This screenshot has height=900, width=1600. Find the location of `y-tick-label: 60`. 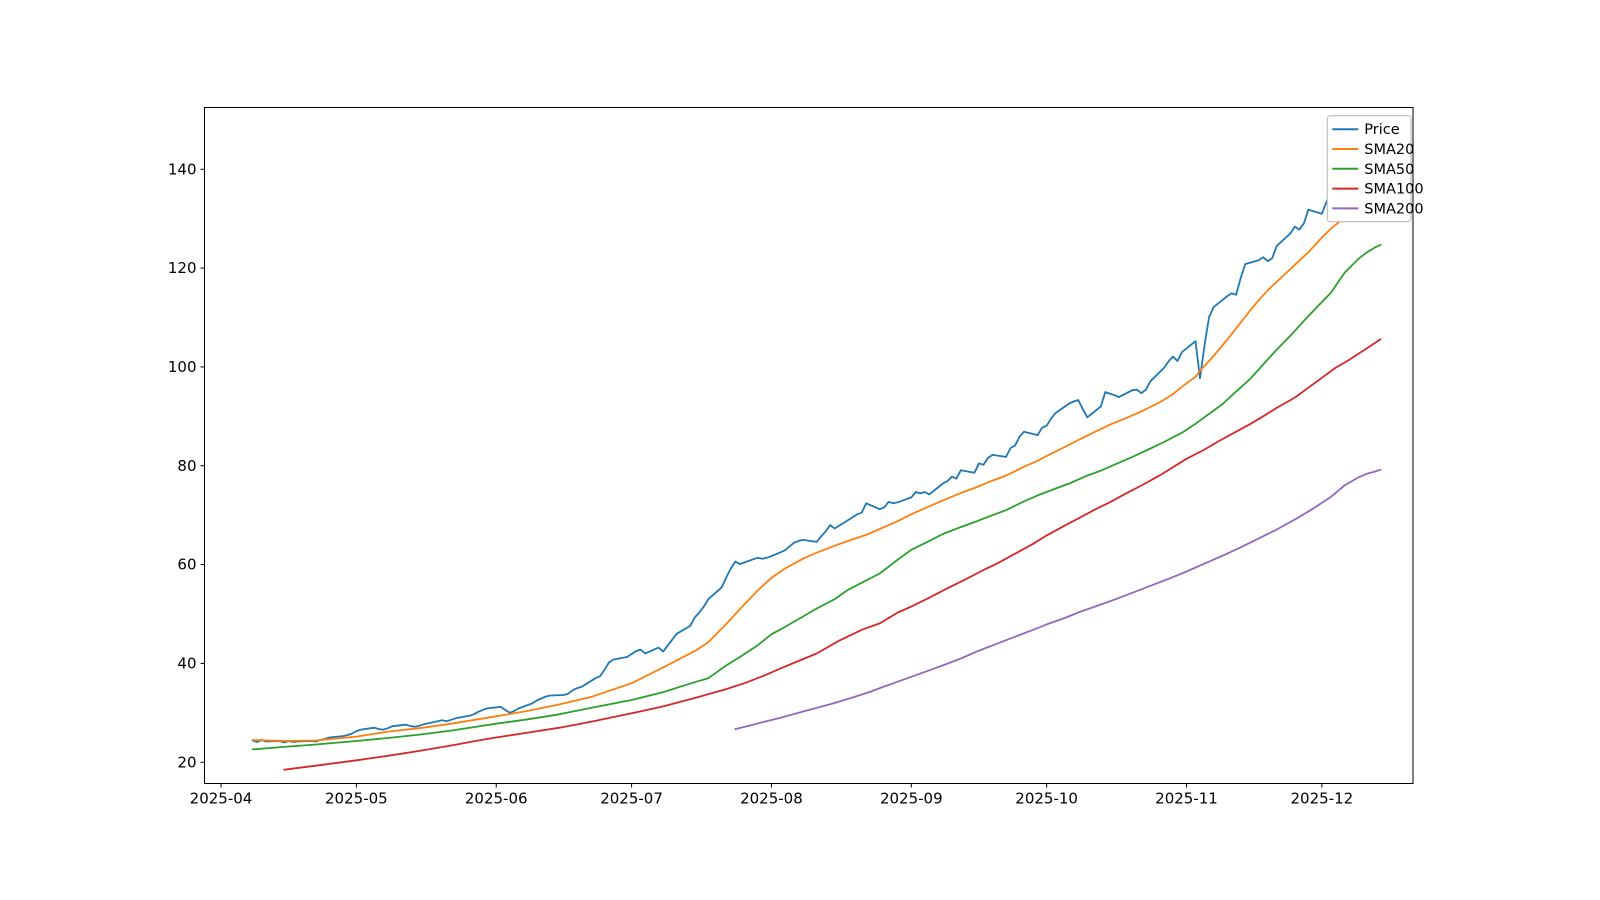

y-tick-label: 60 is located at coordinates (186, 565).